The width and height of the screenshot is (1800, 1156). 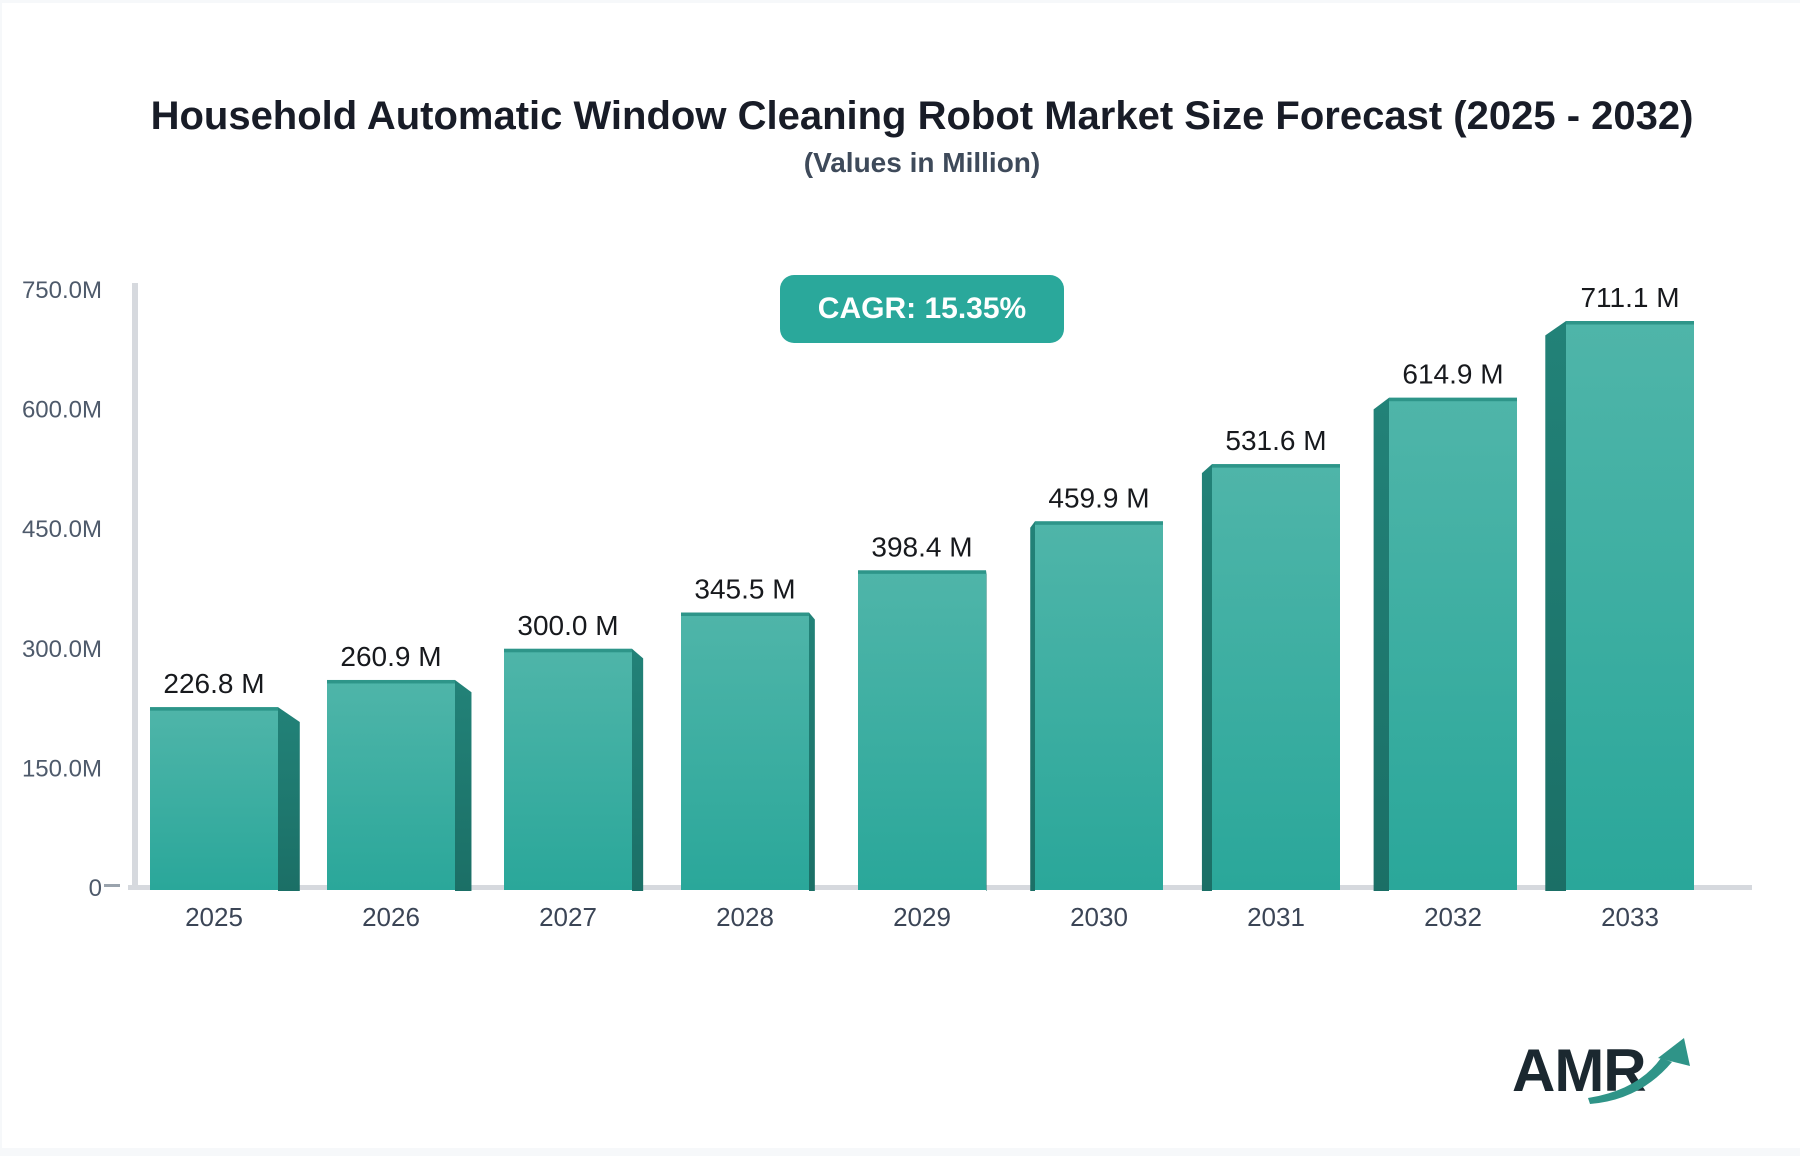 I want to click on bar-2025, so click(x=214, y=798).